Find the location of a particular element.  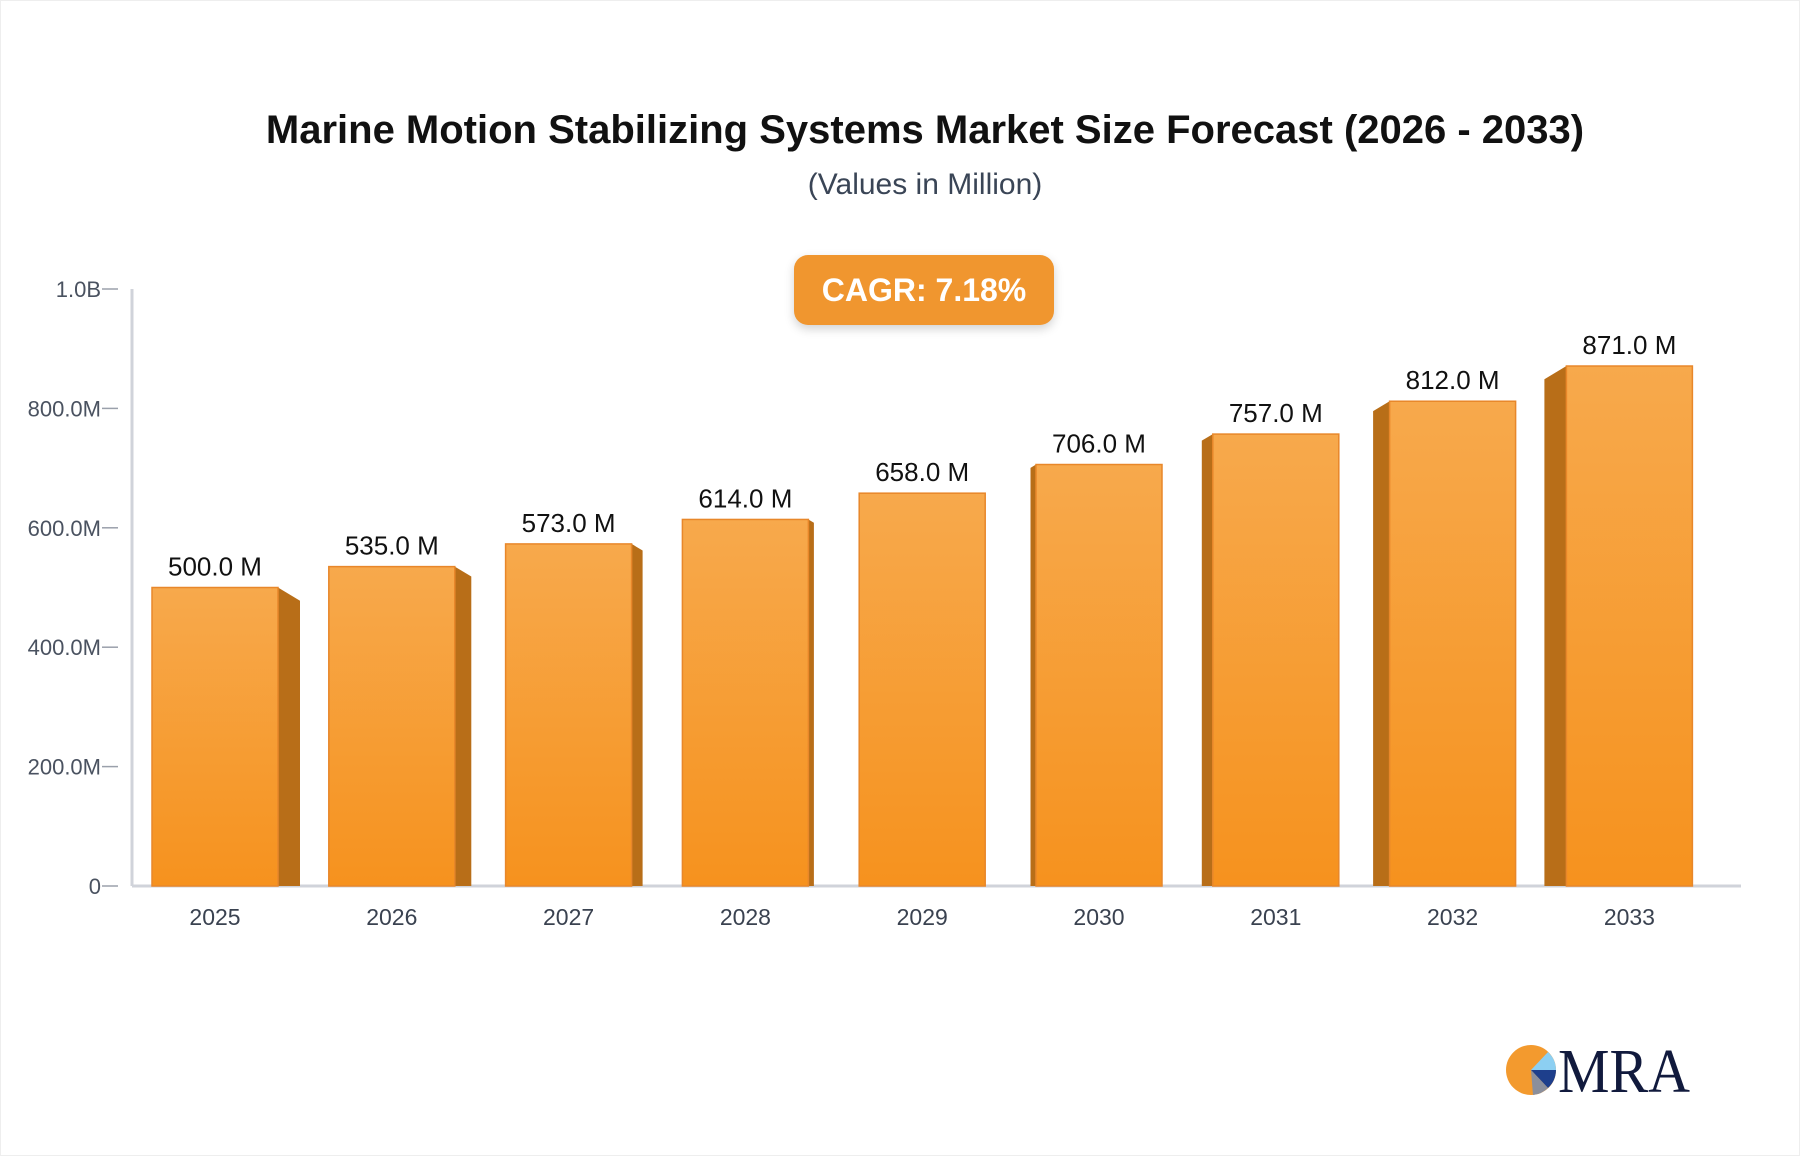

bar-value-label: 812.0 M is located at coordinates (1453, 380).